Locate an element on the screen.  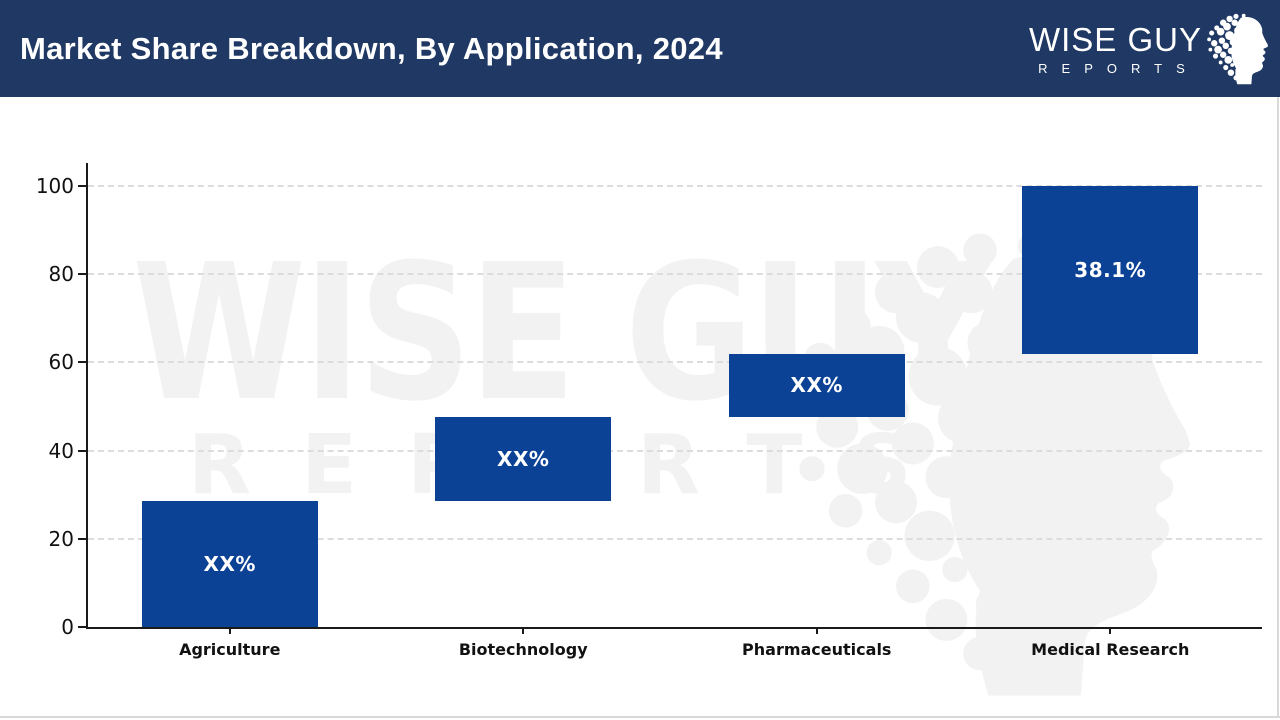
wise-guy-reports-logo: WISE GUY REPORTS is located at coordinates (1148, 49).